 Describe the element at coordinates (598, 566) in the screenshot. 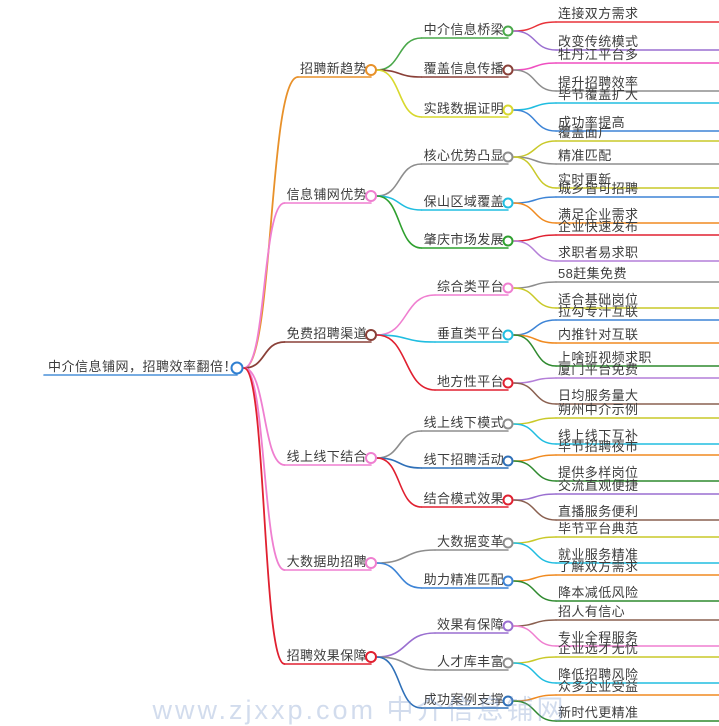

I see `leaf-node-4-1-0: 了解双方需求` at that location.